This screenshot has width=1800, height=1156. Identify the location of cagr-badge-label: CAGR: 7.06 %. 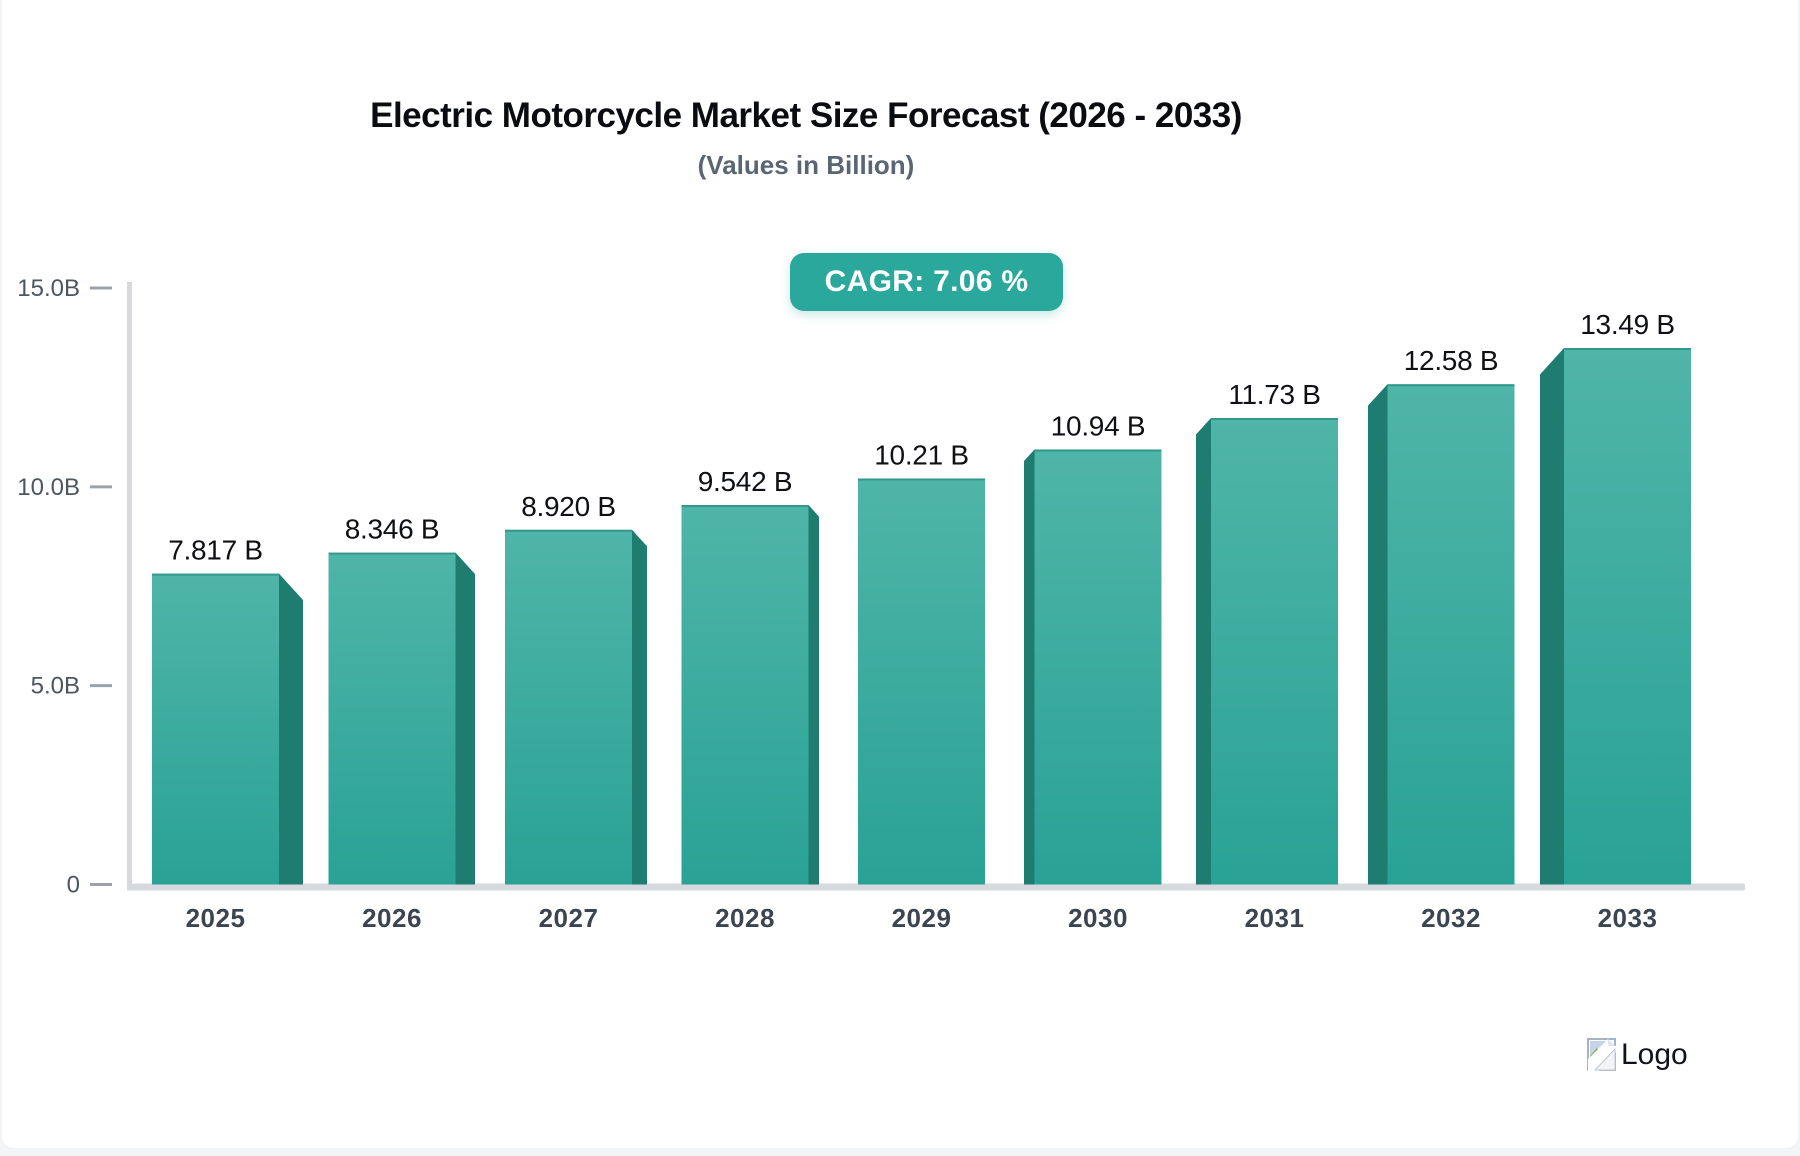
(926, 281).